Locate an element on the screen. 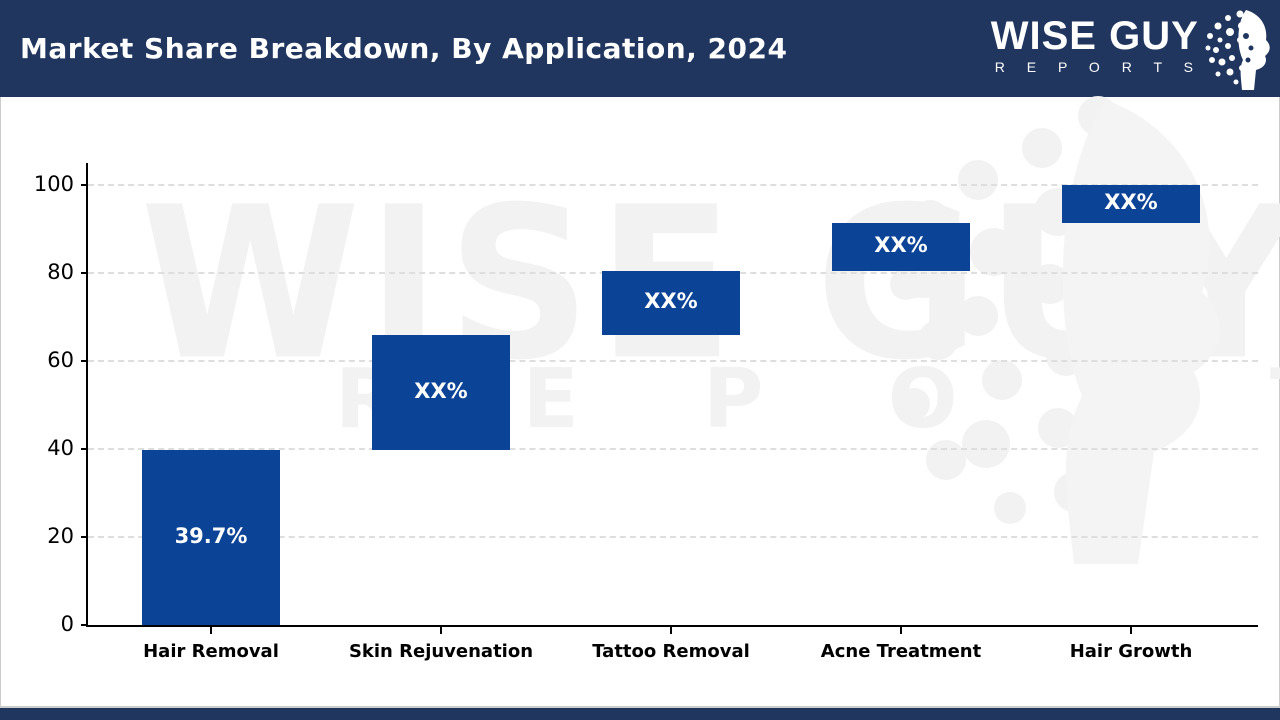 Image resolution: width=1280 pixels, height=720 pixels. wiseguy-logo: WISE GUY R E P O R T S is located at coordinates (1096, 44).